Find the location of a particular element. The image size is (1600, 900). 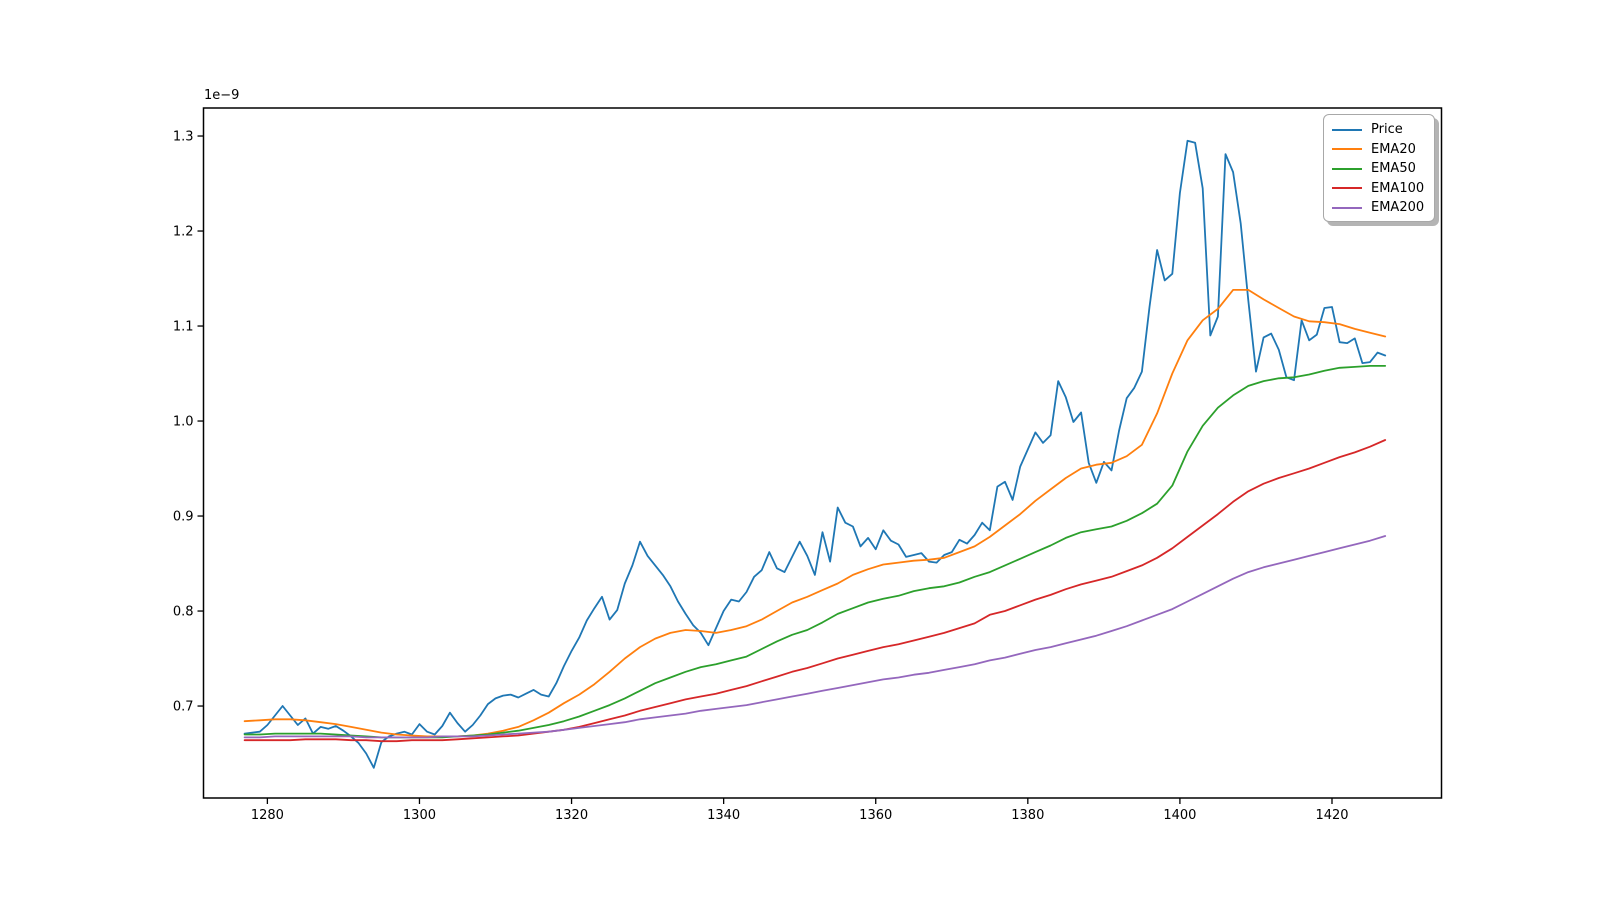

x-tick-label: 1340 is located at coordinates (723, 815).